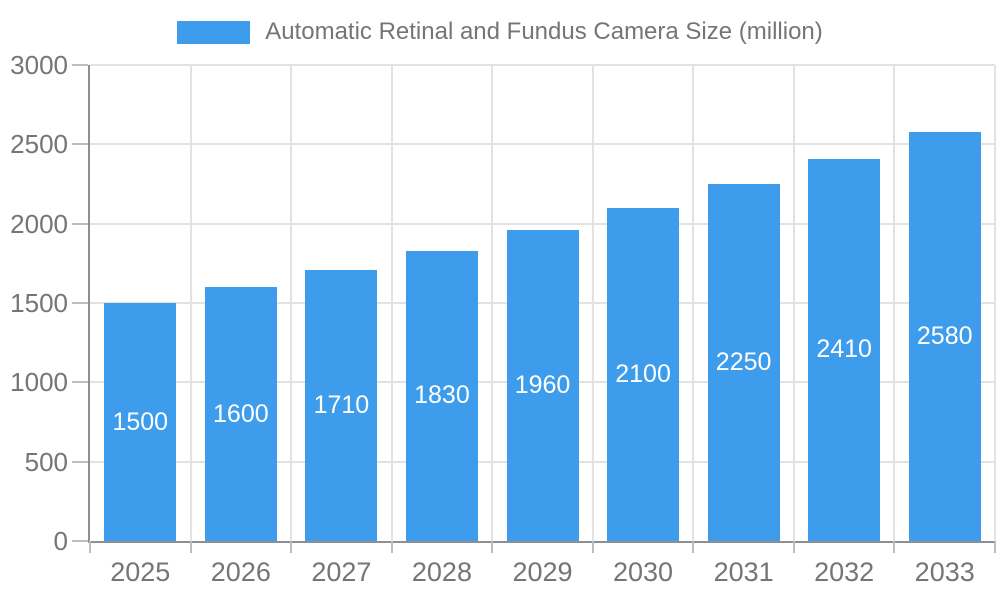  Describe the element at coordinates (60, 541) in the screenshot. I see `y-axis-label: 0` at that location.